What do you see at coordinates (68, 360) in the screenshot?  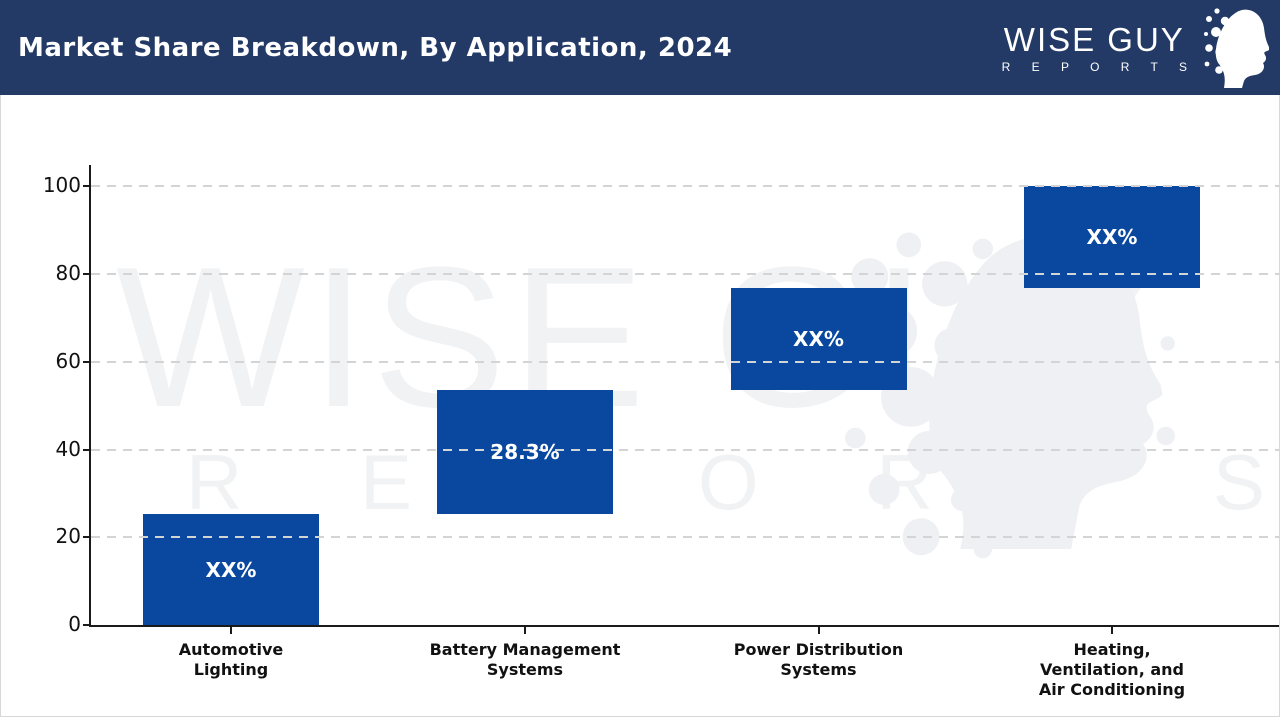 I see `y-axis-tick-label: 60` at bounding box center [68, 360].